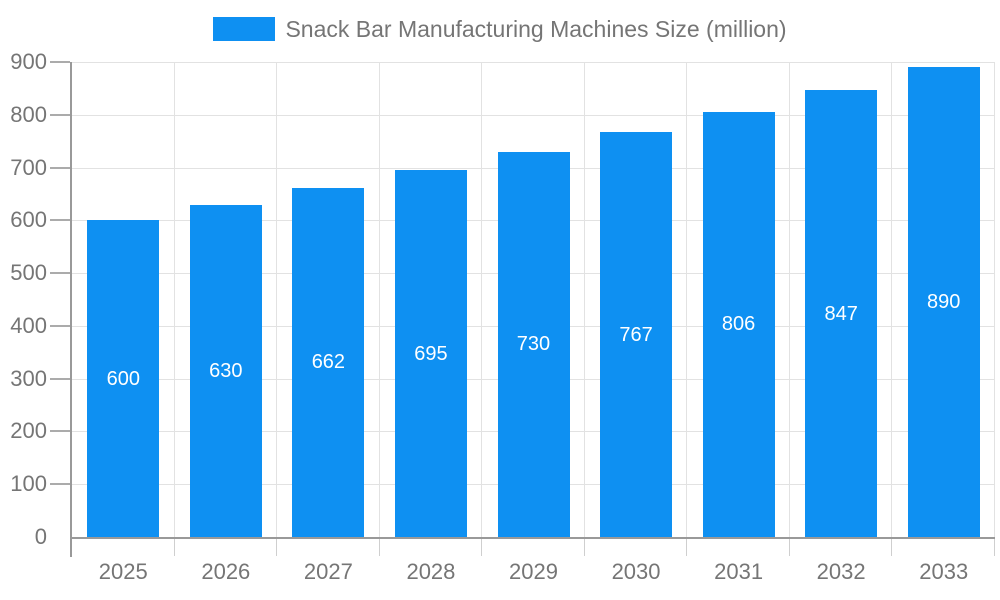  Describe the element at coordinates (944, 571) in the screenshot. I see `x-axis-label: 2033` at that location.